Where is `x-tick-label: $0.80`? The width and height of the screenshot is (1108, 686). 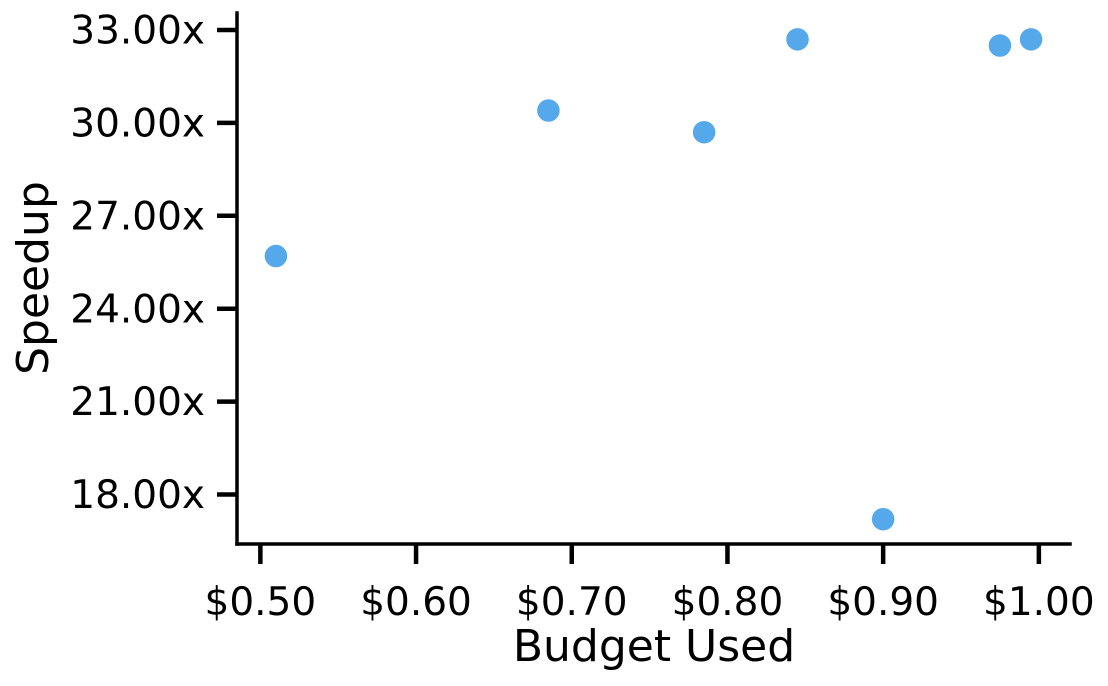
x-tick-label: $0.80 is located at coordinates (728, 602).